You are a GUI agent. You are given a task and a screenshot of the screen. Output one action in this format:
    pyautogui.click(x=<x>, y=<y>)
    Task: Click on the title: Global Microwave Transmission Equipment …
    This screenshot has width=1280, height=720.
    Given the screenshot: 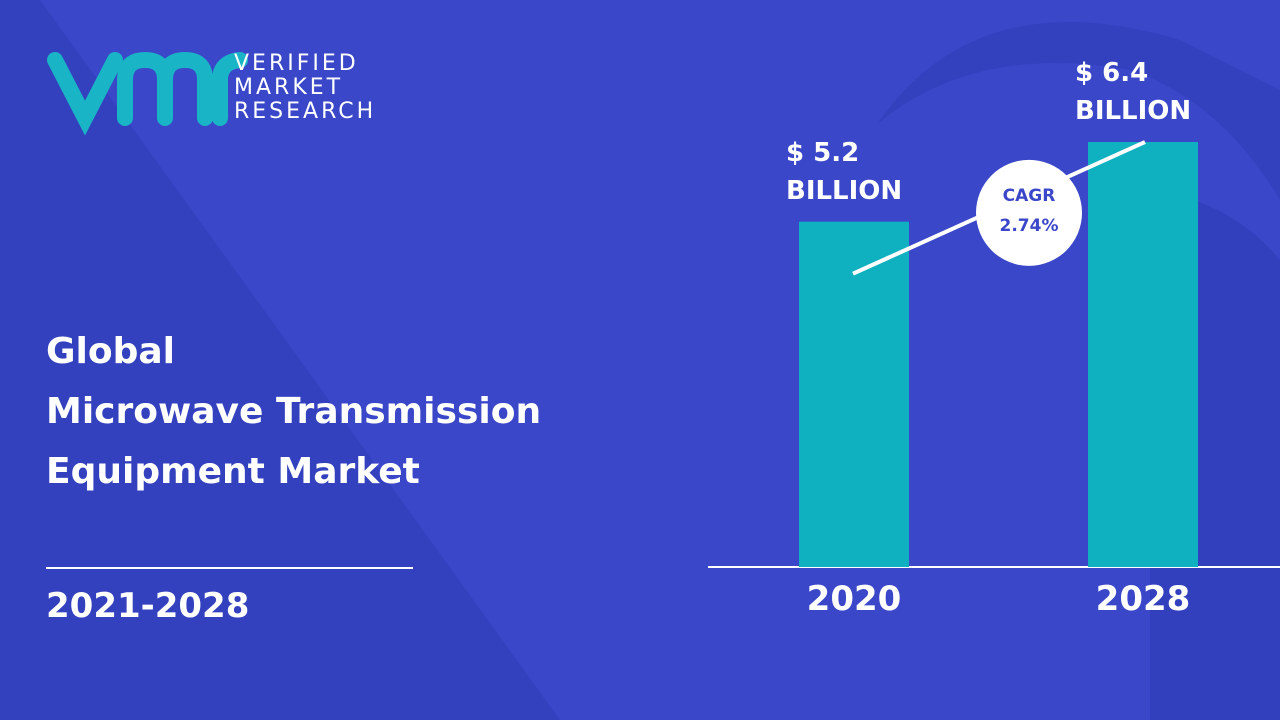 What is the action you would take?
    pyautogui.click(x=293, y=412)
    